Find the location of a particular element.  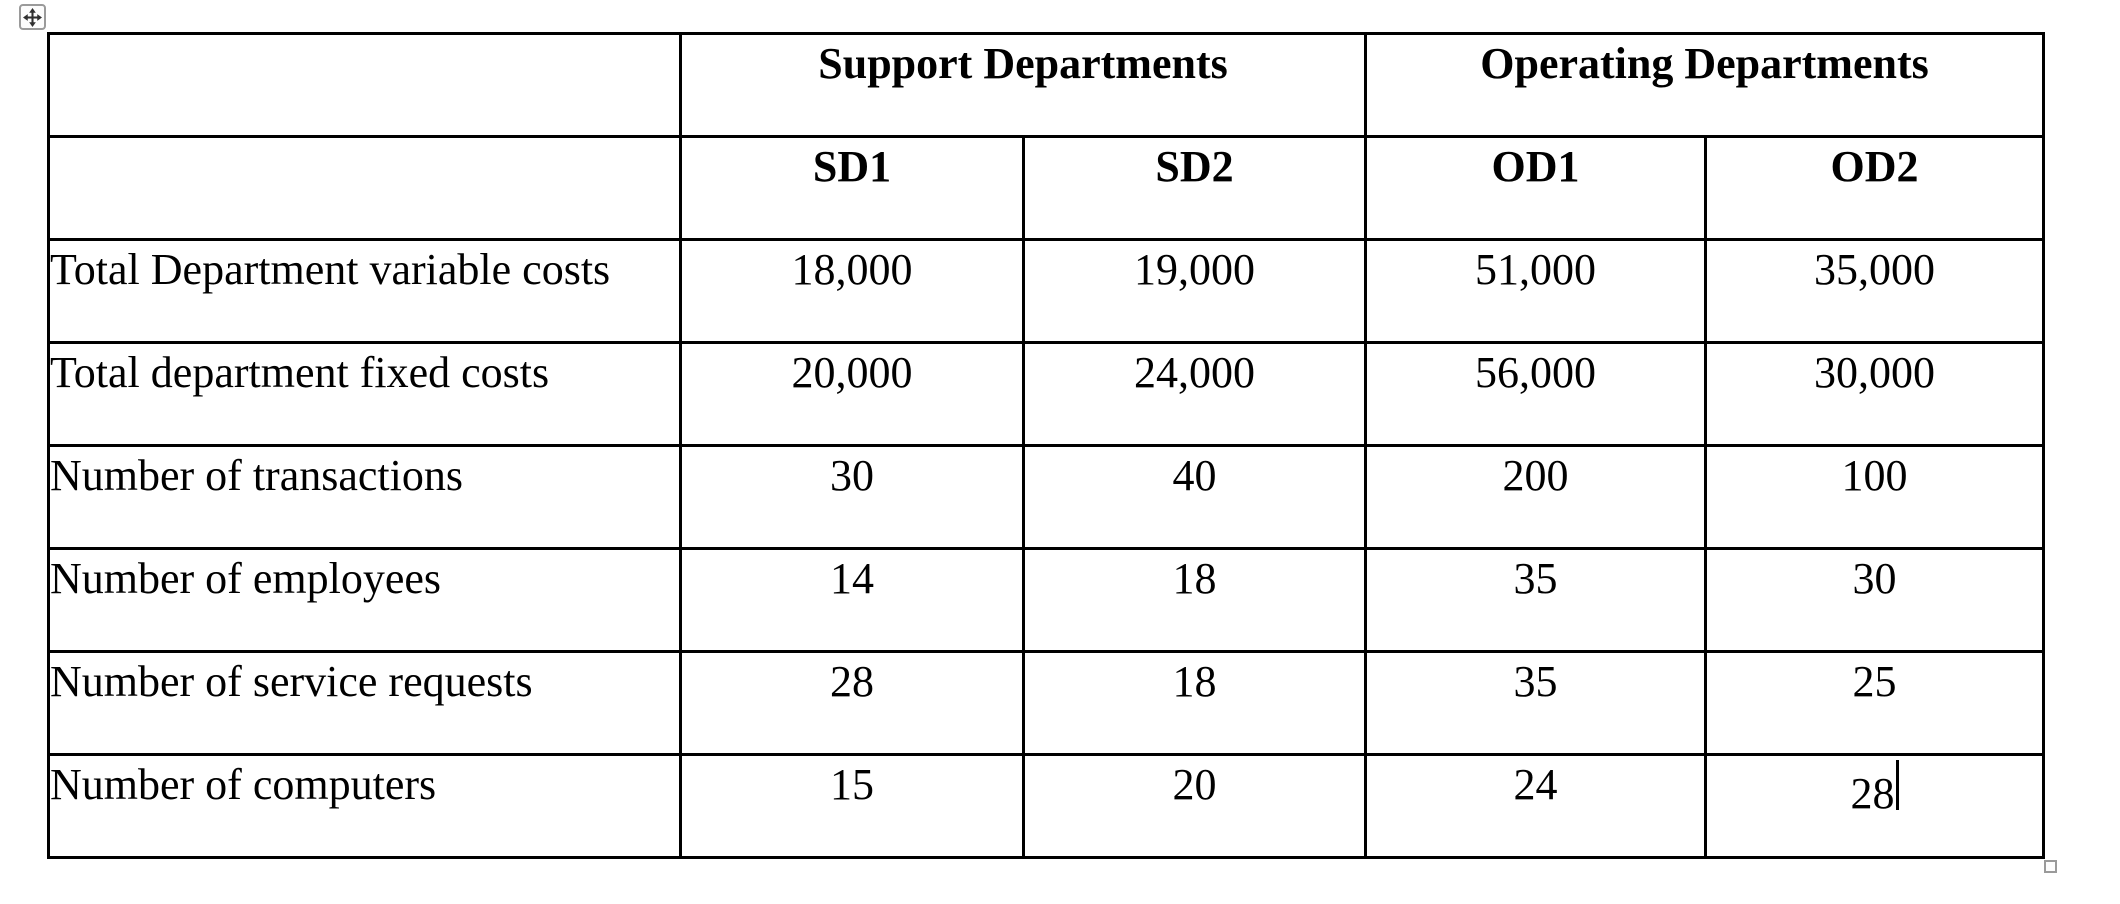

cell-value: 25 is located at coordinates (1874, 681).